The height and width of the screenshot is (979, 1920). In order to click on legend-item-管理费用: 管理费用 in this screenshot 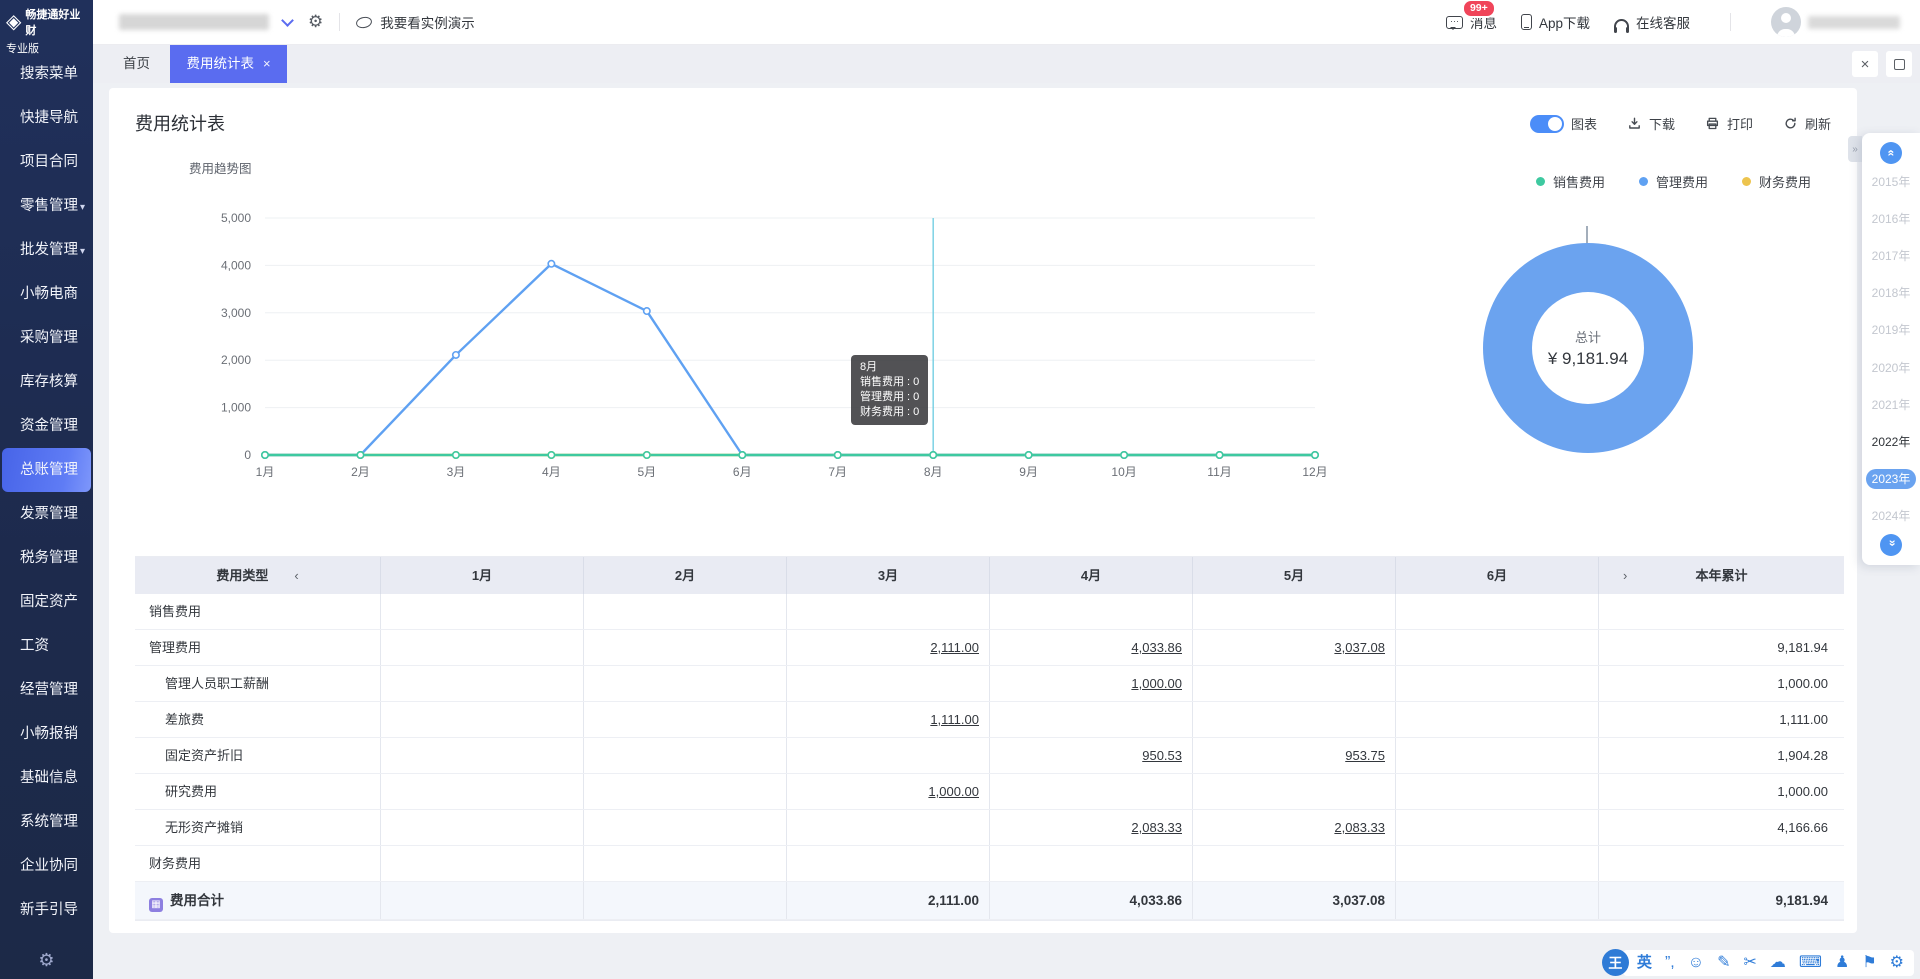, I will do `click(1673, 181)`.